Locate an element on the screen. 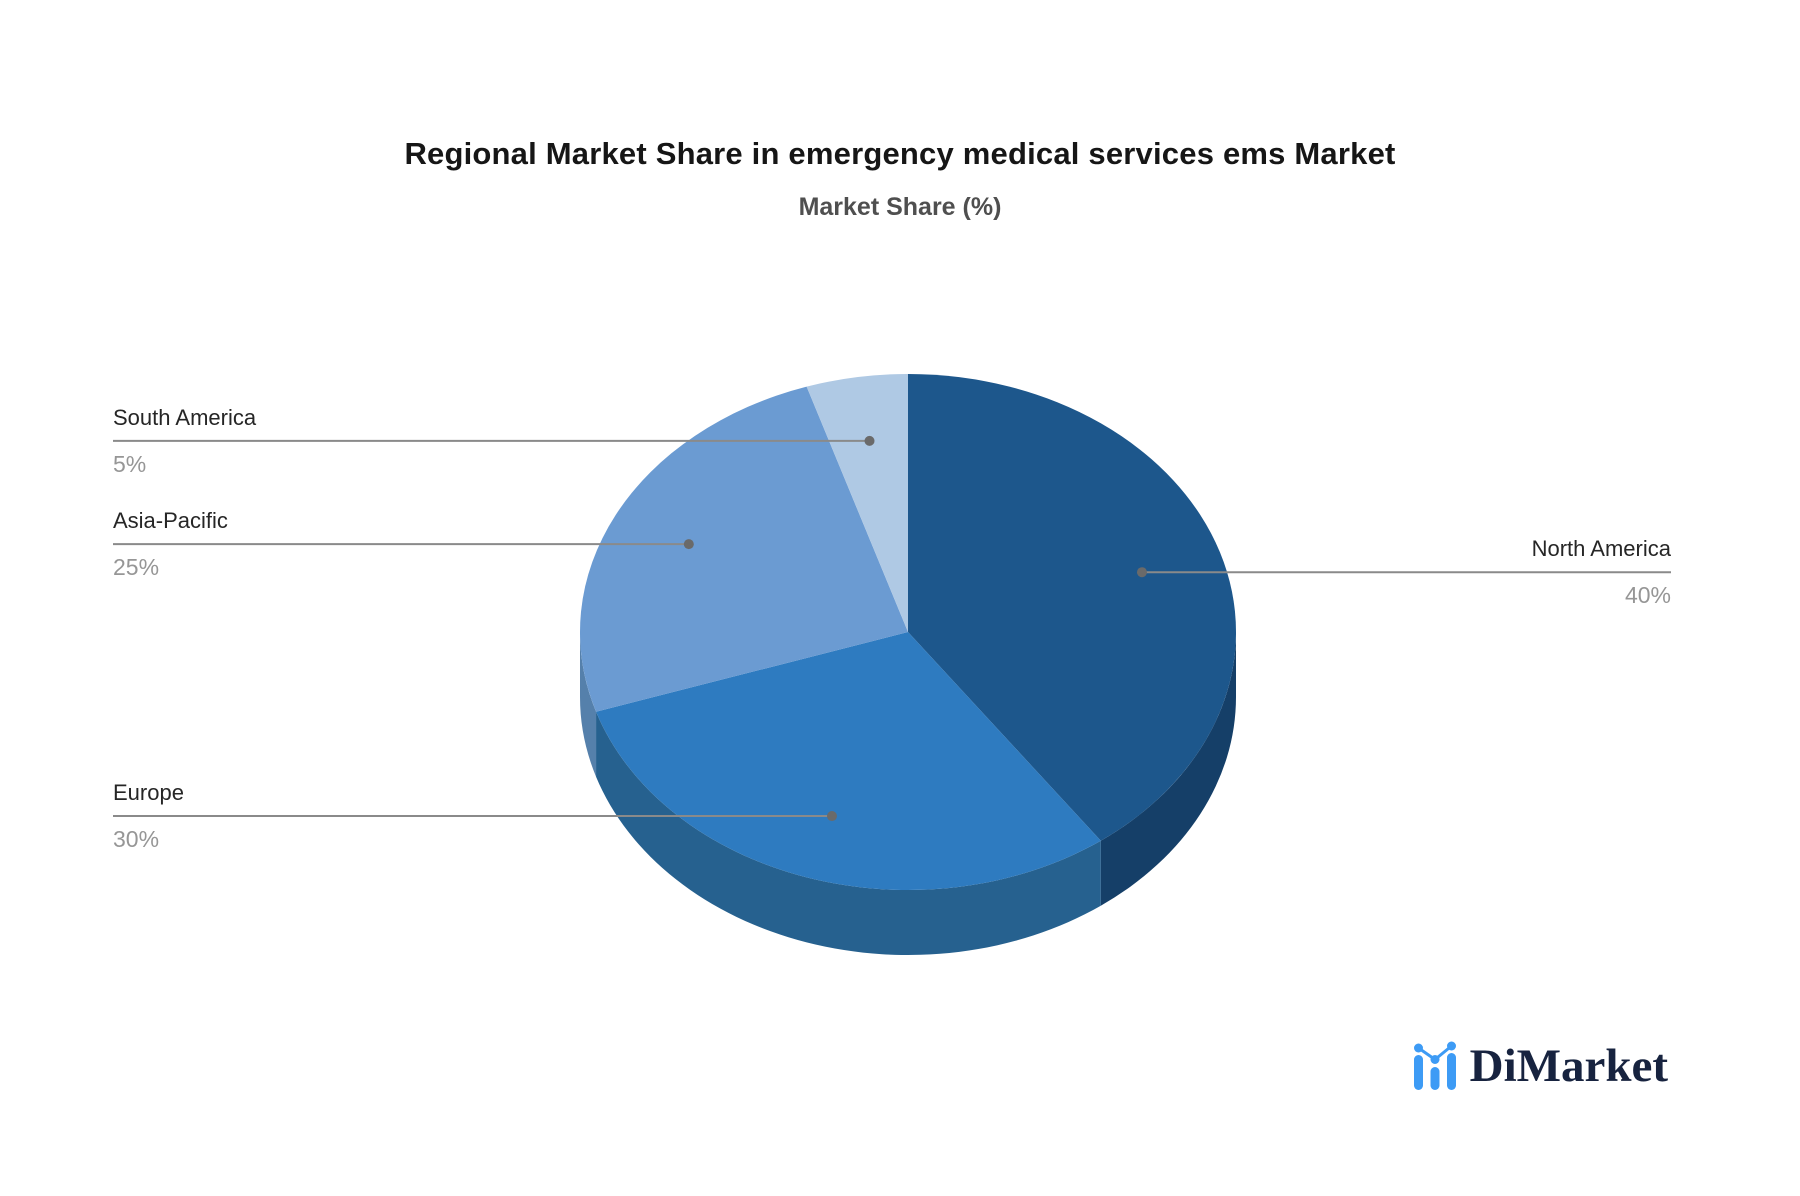  pie-slice-asia-pacific is located at coordinates (743, 549).